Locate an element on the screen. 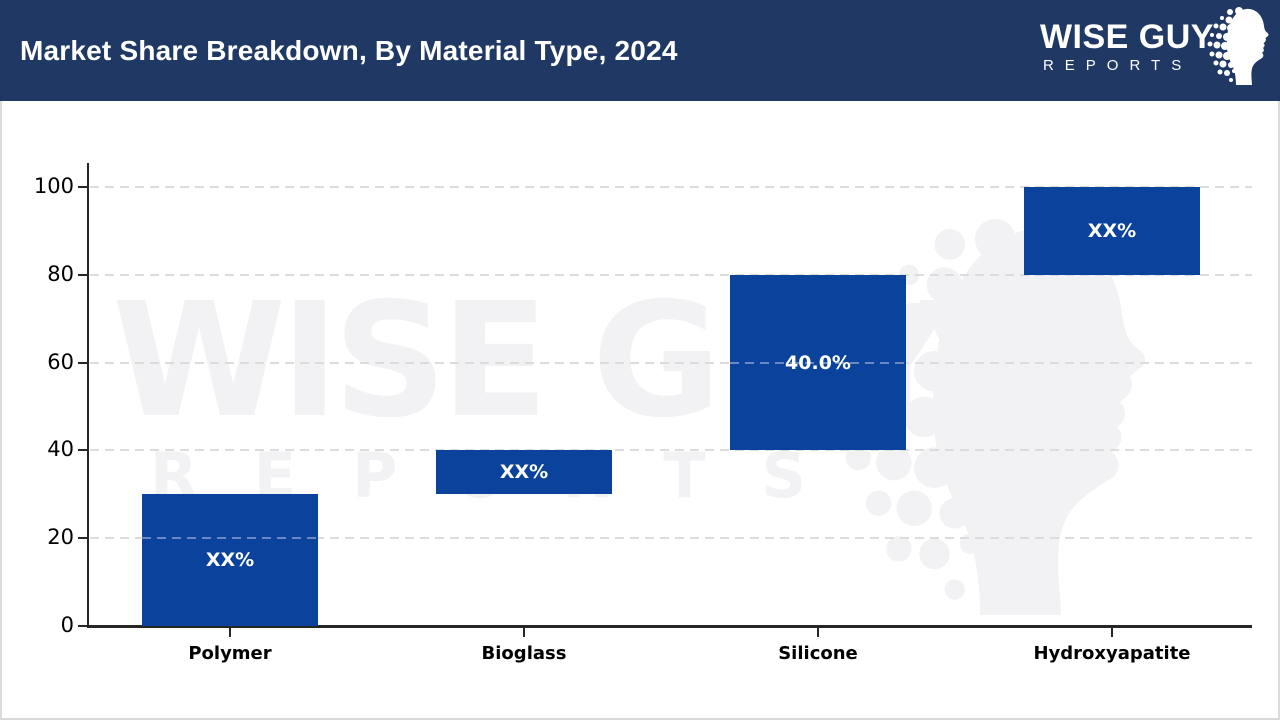 The image size is (1280, 720). y-tick-label: 20 is located at coordinates (60, 537).